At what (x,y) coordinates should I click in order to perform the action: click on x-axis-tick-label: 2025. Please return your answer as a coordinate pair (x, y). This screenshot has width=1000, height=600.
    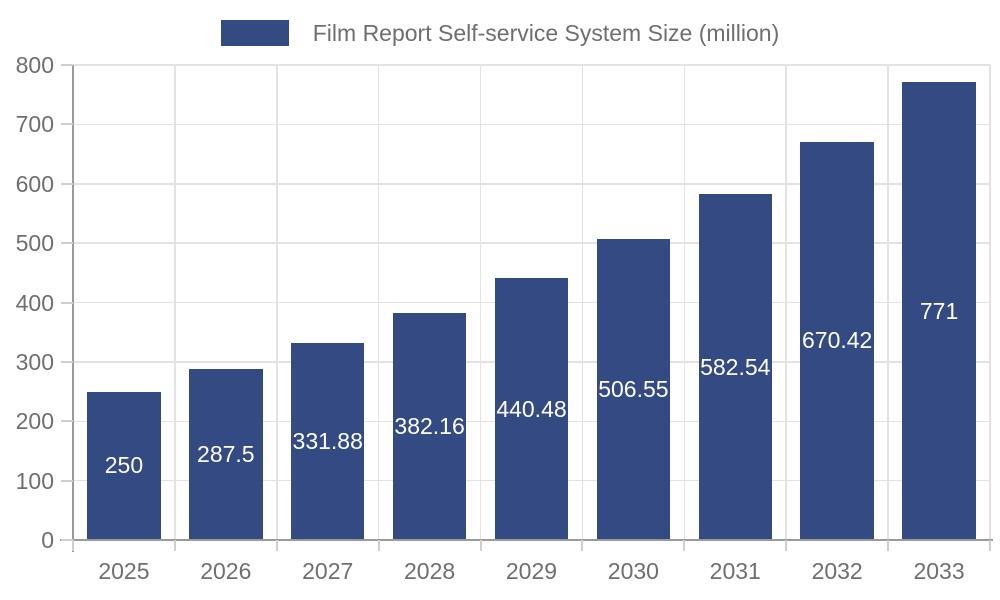
    Looking at the image, I should click on (124, 571).